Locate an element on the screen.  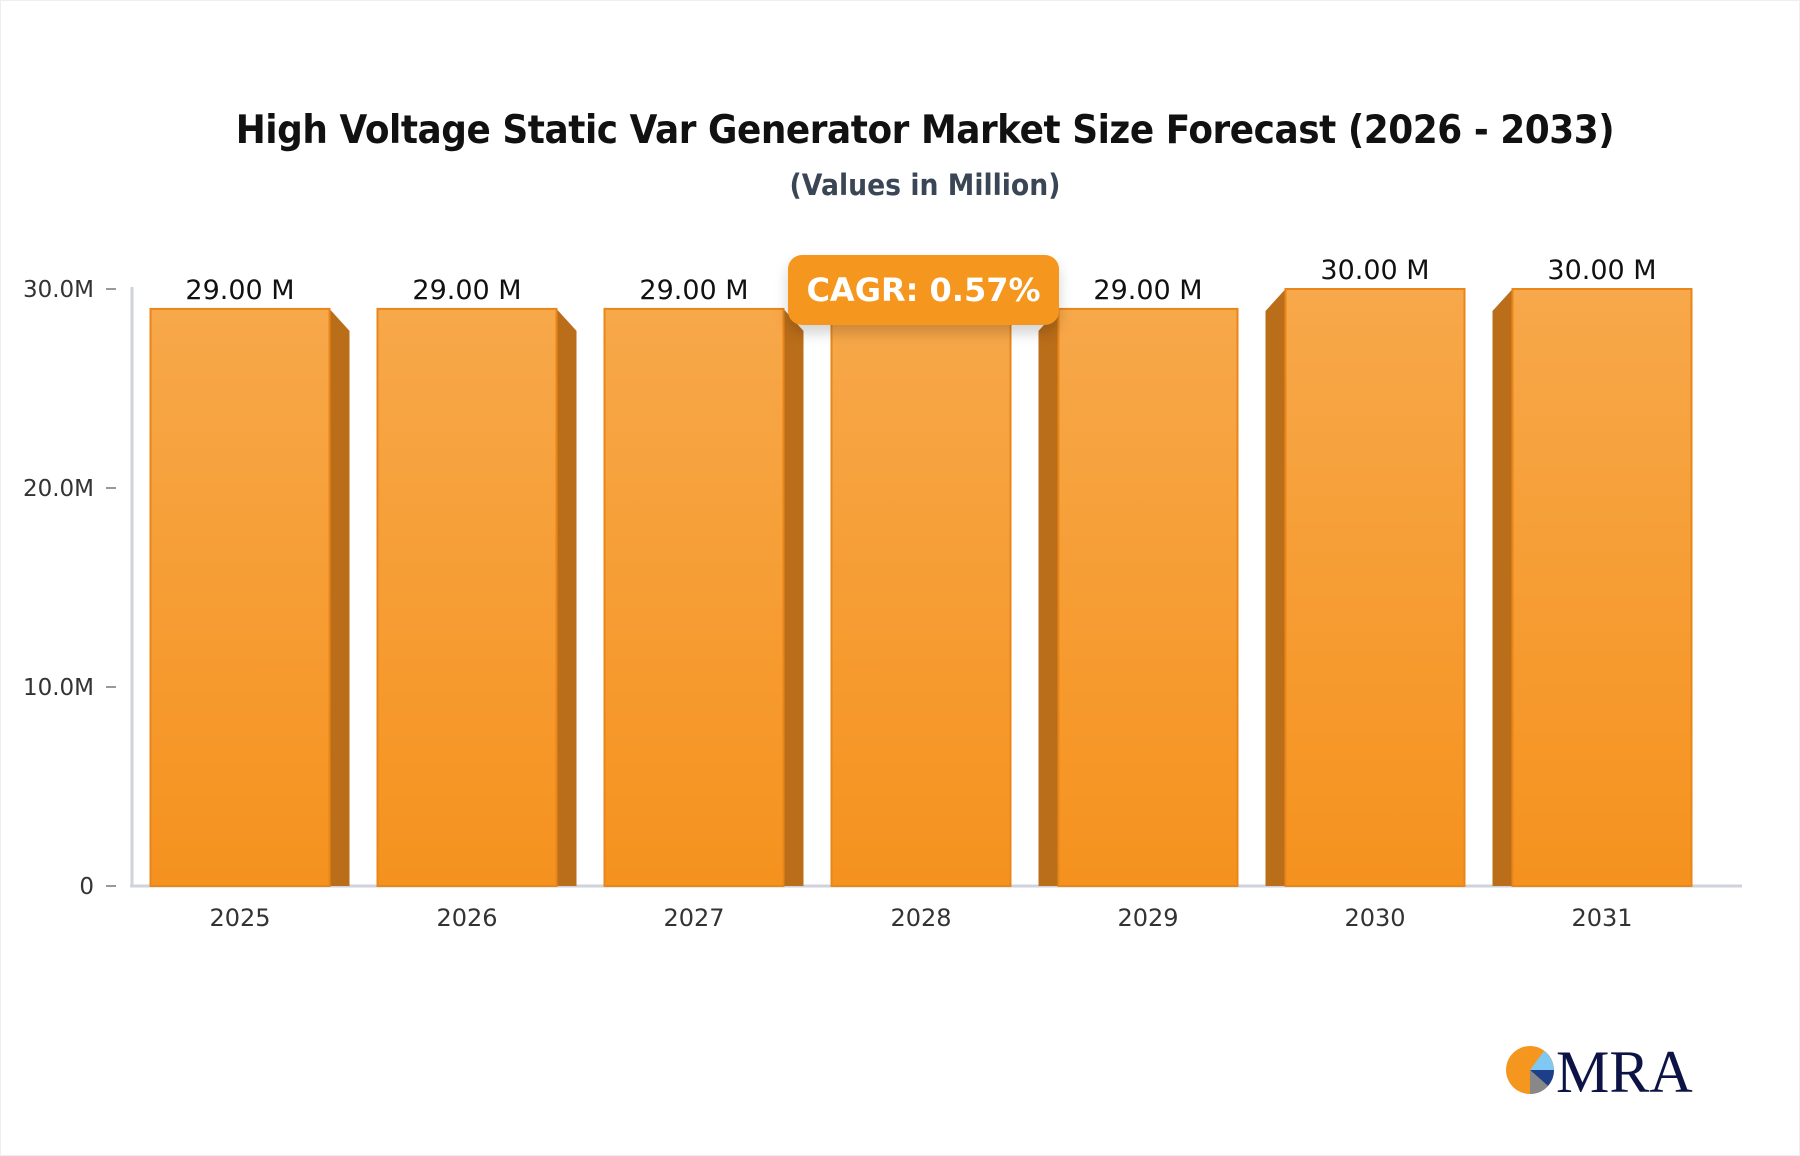
x-tick-label: 2026 is located at coordinates (466, 918).